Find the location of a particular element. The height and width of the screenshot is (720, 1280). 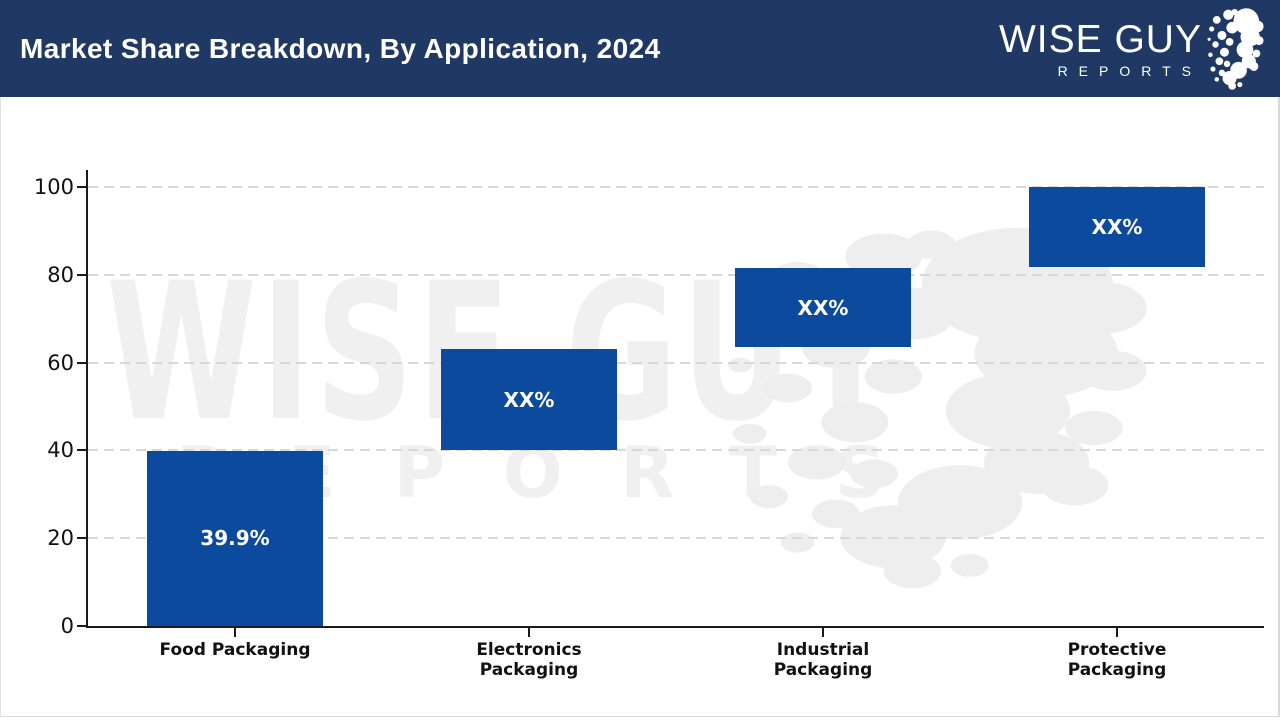

x-category-label-4: Protective Packaging is located at coordinates (1117, 660).